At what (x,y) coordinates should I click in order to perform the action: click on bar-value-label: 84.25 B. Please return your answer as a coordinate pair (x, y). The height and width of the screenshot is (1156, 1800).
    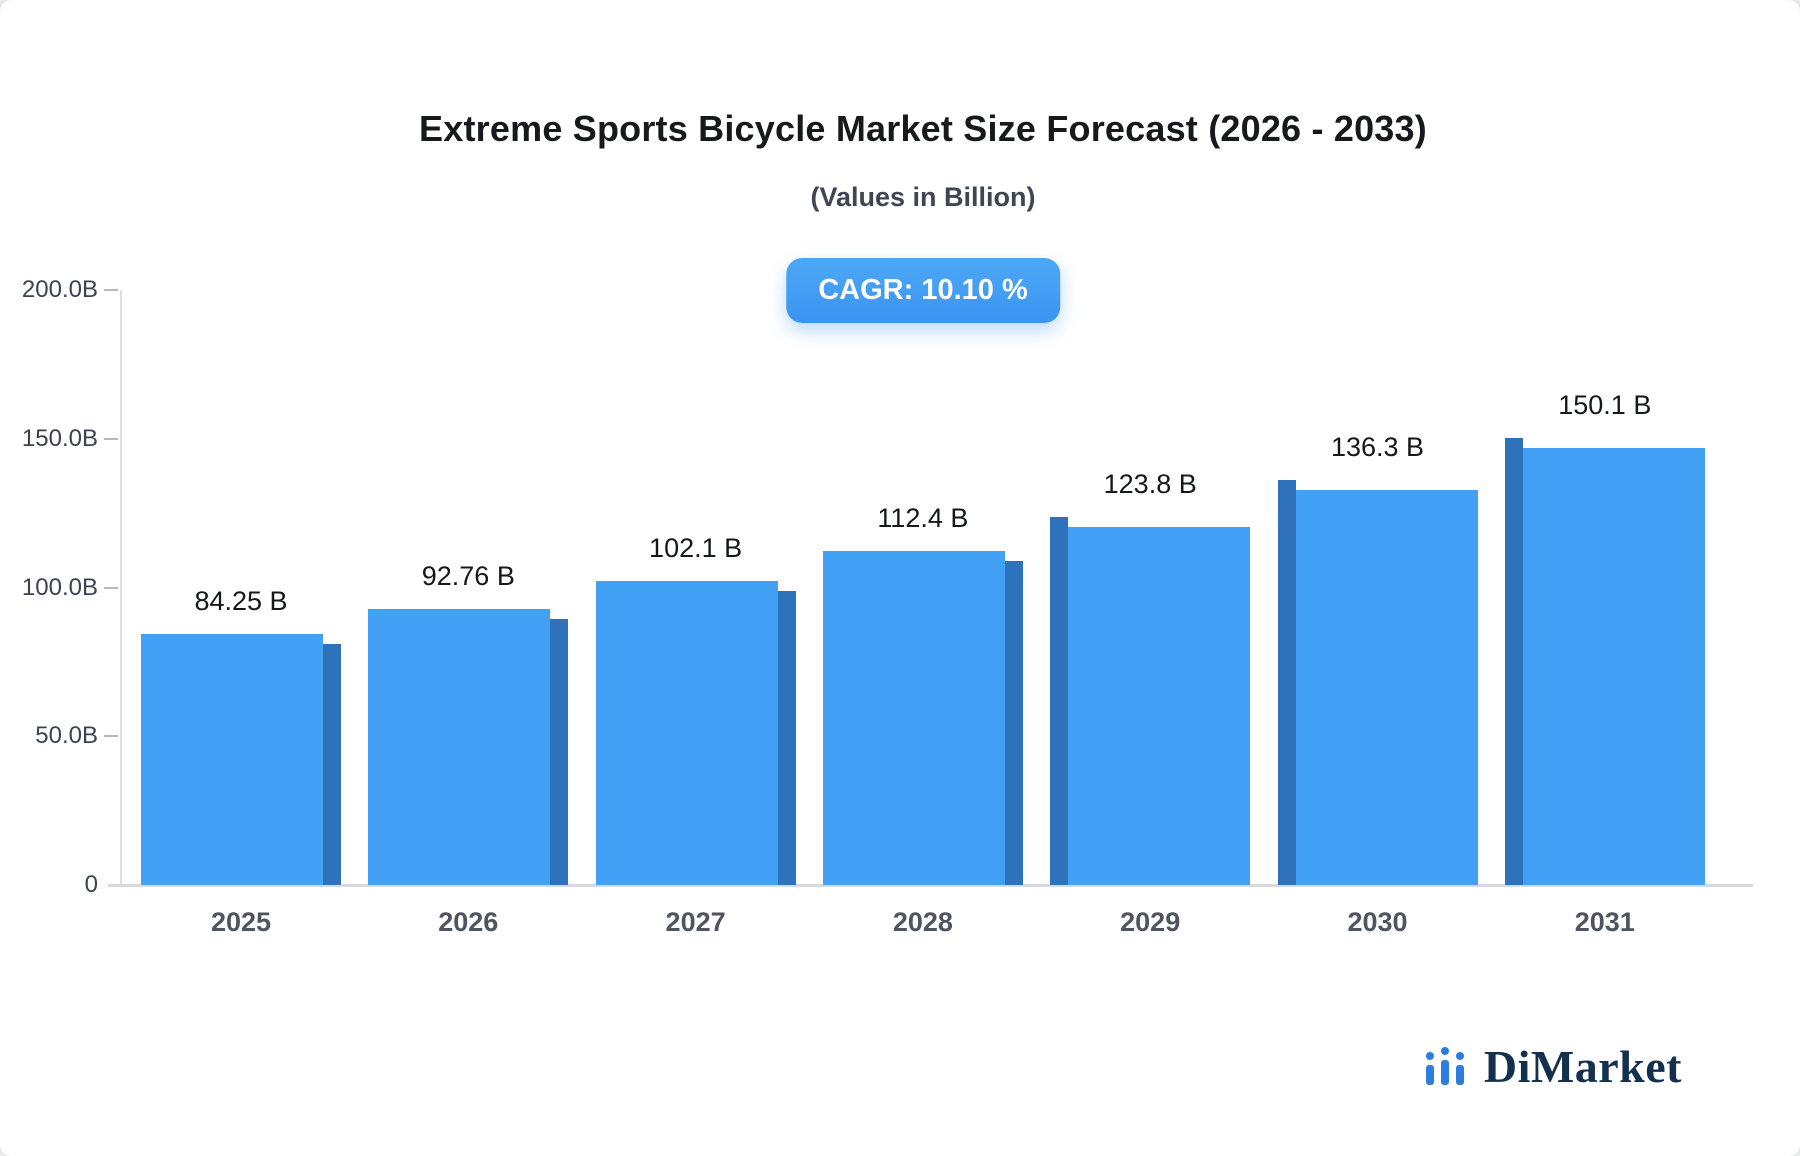
    Looking at the image, I should click on (241, 601).